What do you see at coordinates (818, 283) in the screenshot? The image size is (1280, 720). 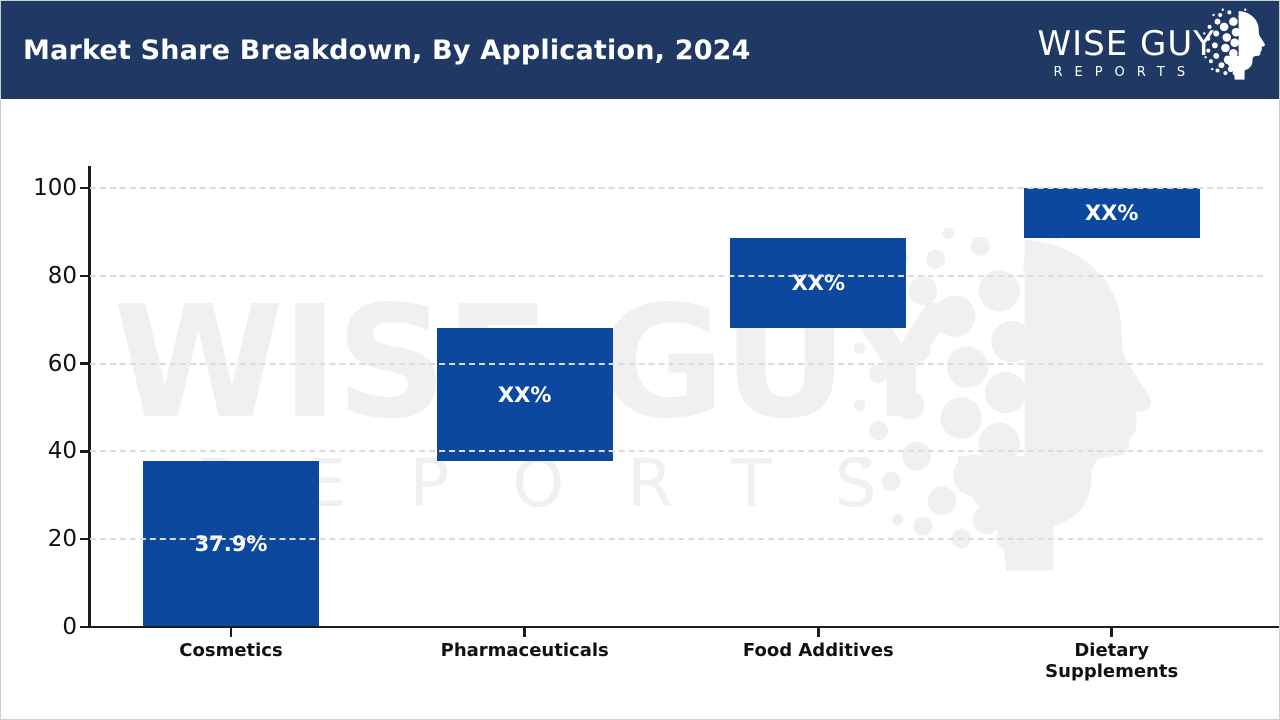 I see `bar-food-additives: XX%` at bounding box center [818, 283].